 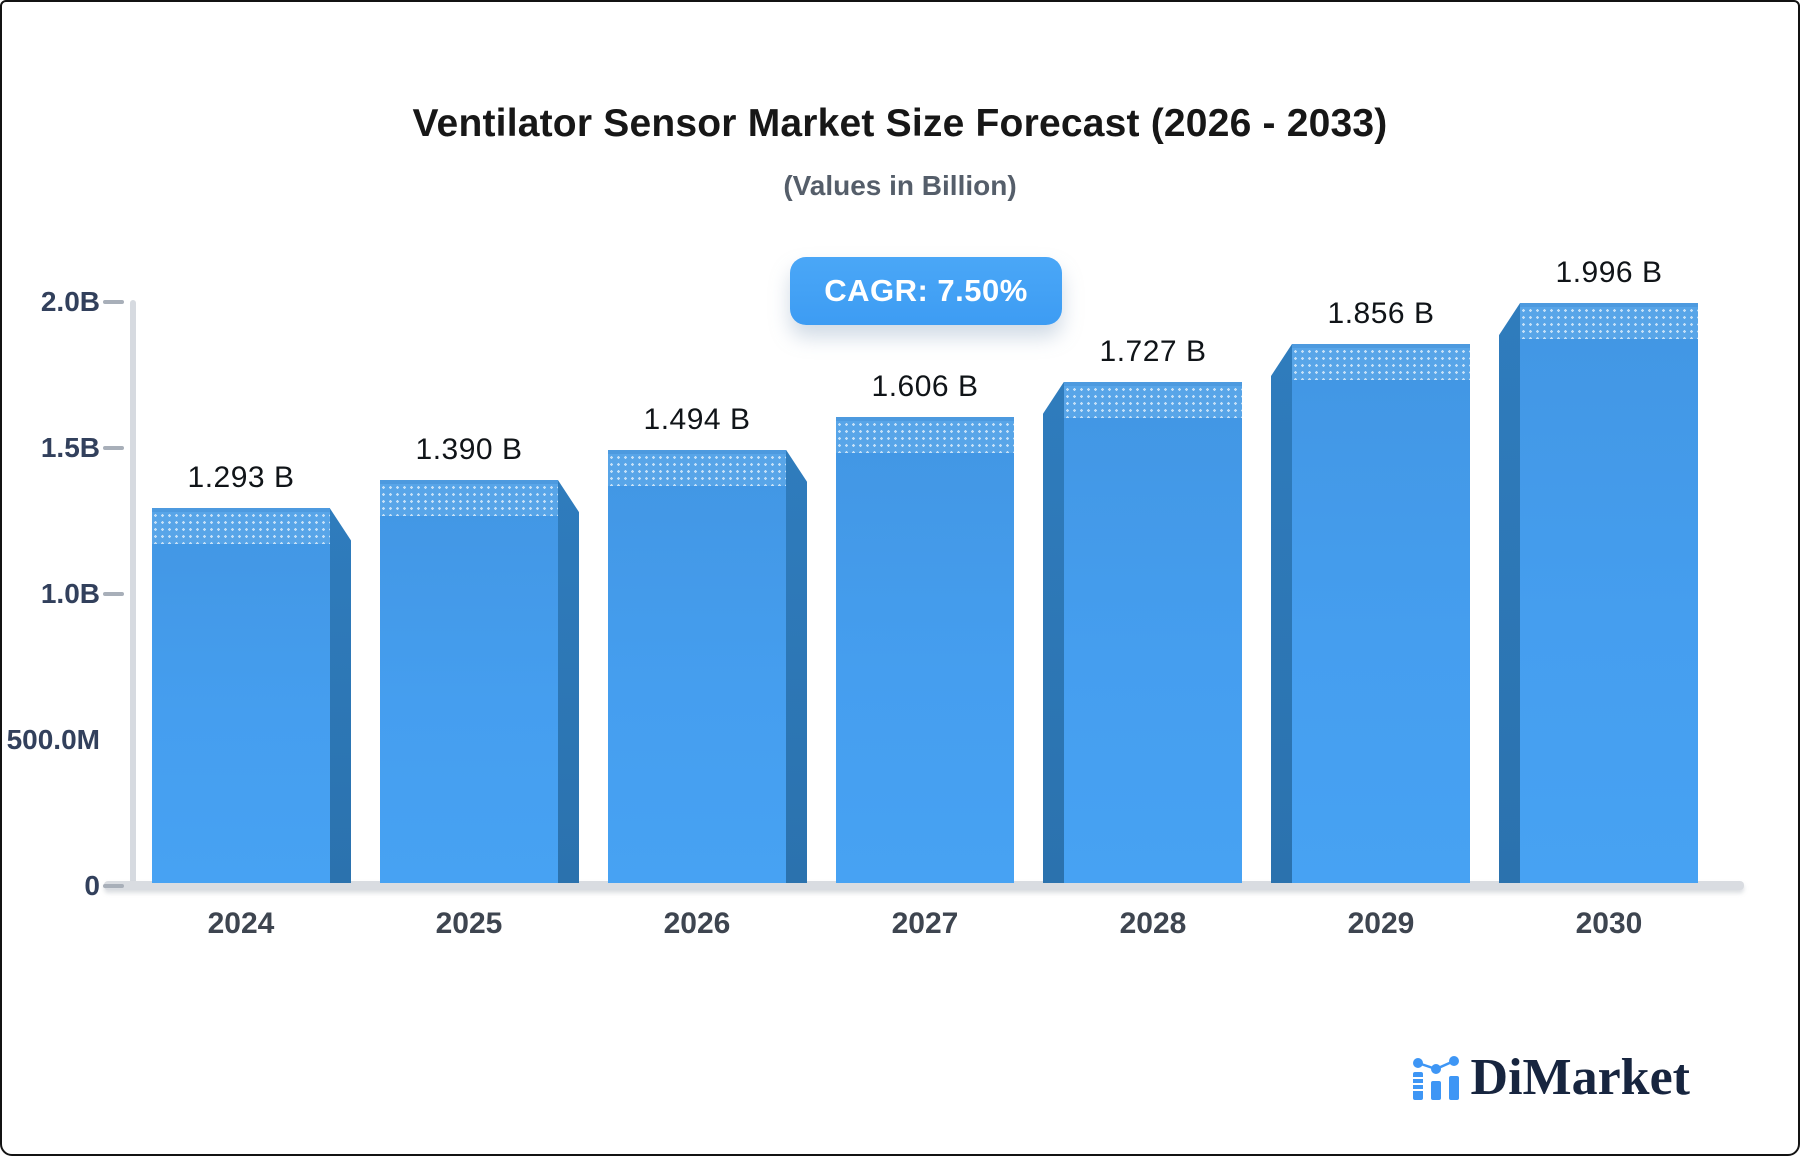 I want to click on bar-value-label: 1.606 B, so click(x=925, y=387).